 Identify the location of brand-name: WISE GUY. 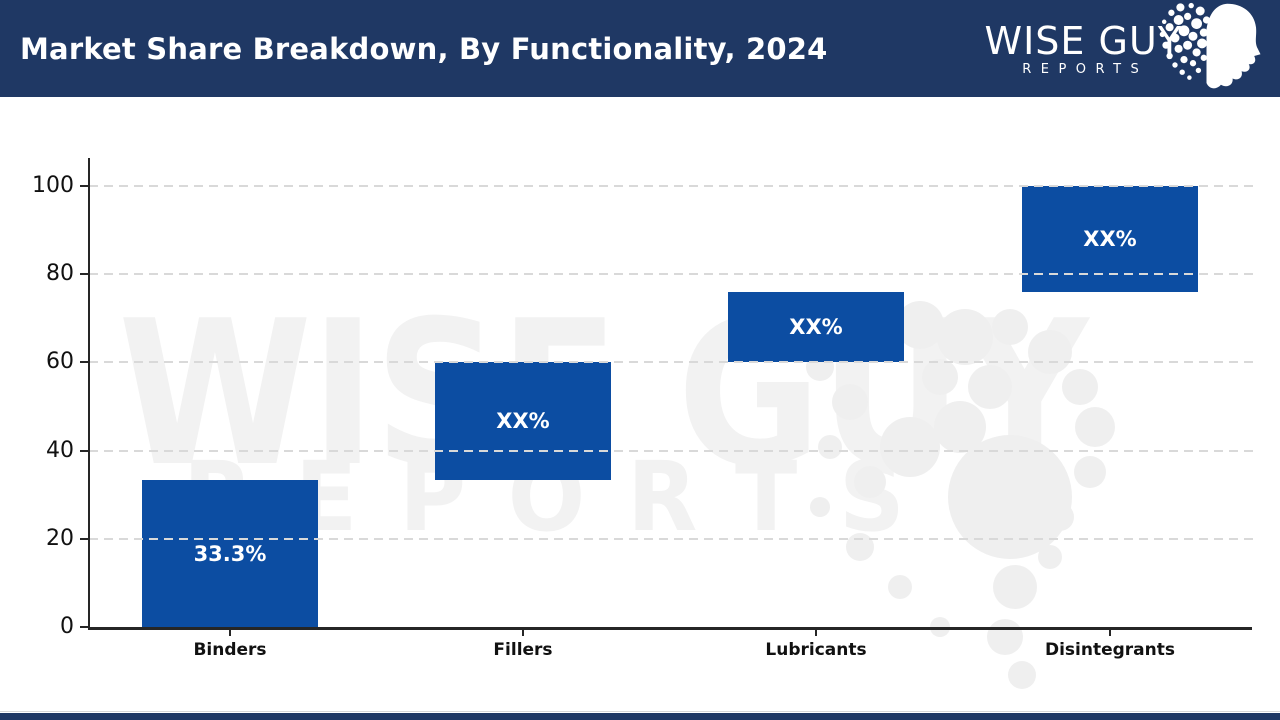
(1083, 40).